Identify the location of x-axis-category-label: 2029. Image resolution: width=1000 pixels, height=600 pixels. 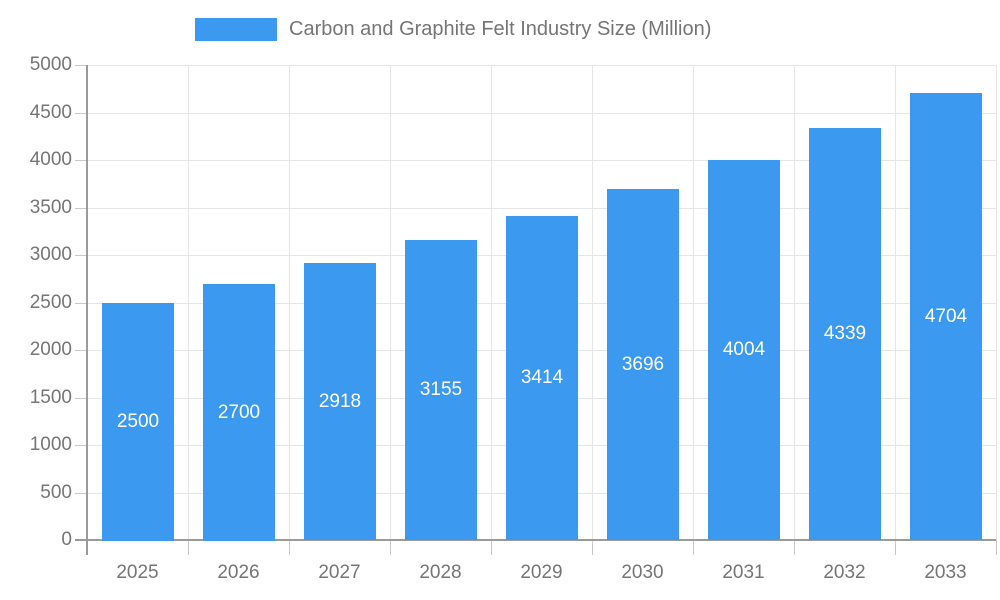
(541, 572).